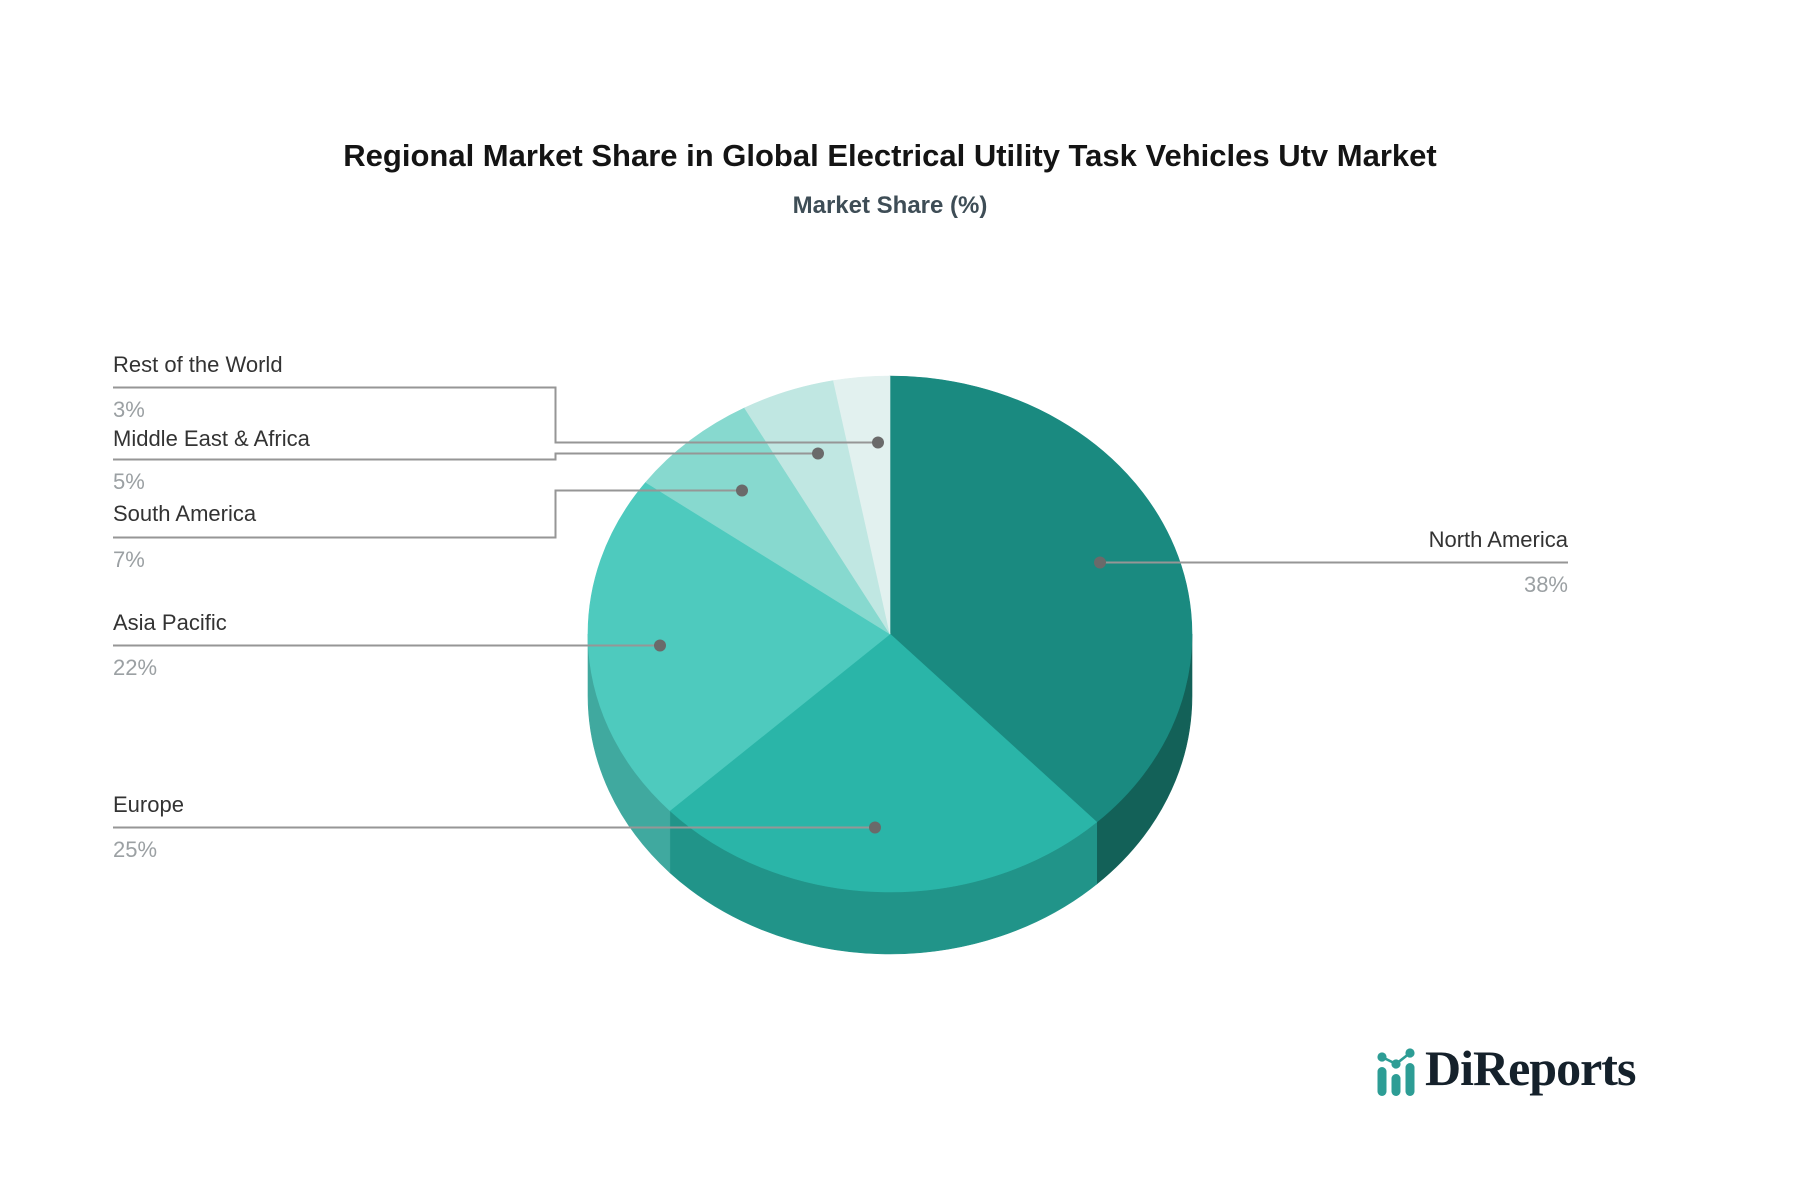 The width and height of the screenshot is (1800, 1196). I want to click on slice-label-north-america: North America, so click(1498, 539).